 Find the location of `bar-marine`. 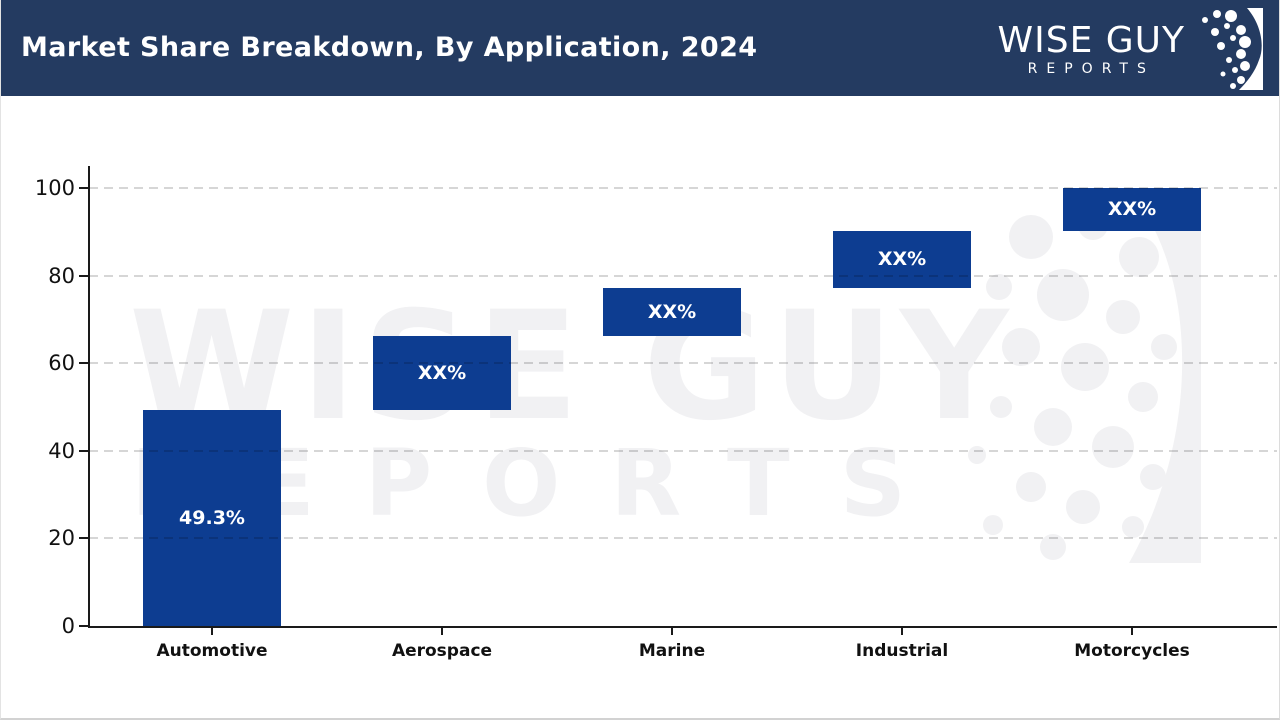

bar-marine is located at coordinates (672, 311).